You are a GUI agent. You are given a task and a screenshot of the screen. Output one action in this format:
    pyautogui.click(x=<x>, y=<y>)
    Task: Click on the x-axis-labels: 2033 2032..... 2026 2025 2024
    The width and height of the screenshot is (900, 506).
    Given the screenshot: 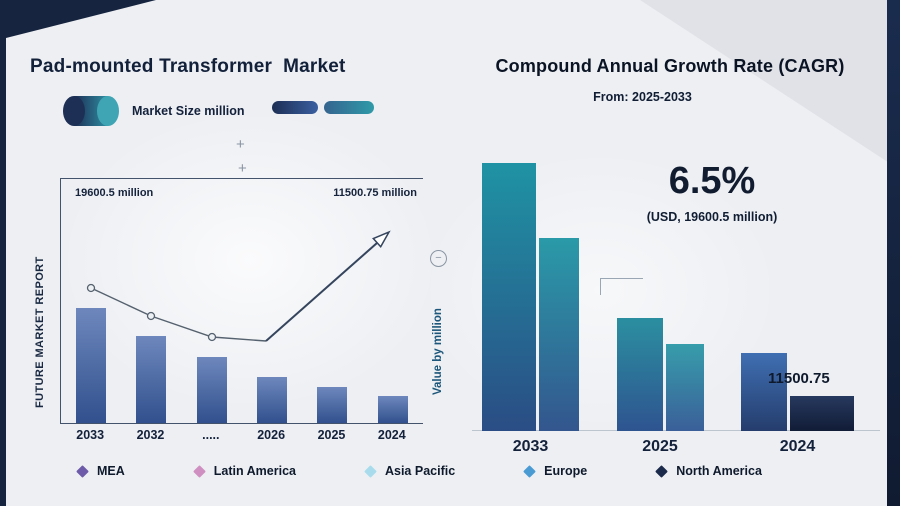 What is the action you would take?
    pyautogui.click(x=241, y=435)
    